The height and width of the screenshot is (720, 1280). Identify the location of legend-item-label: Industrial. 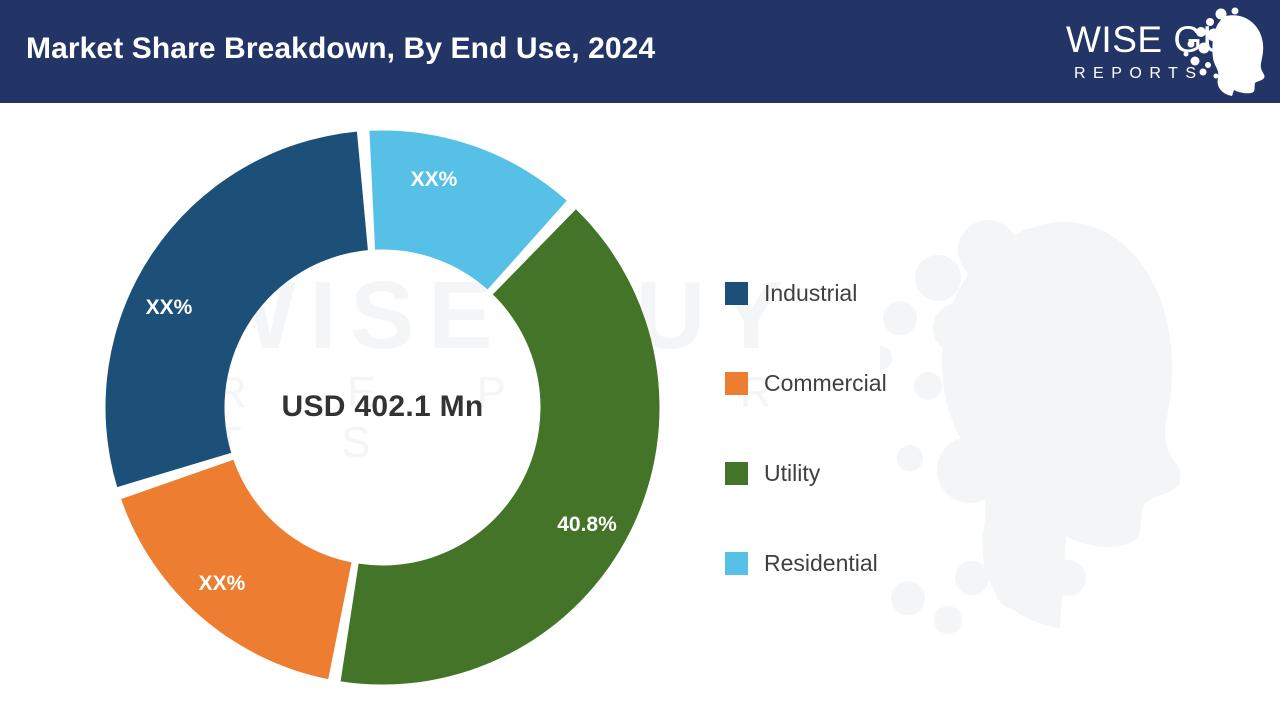
(811, 292).